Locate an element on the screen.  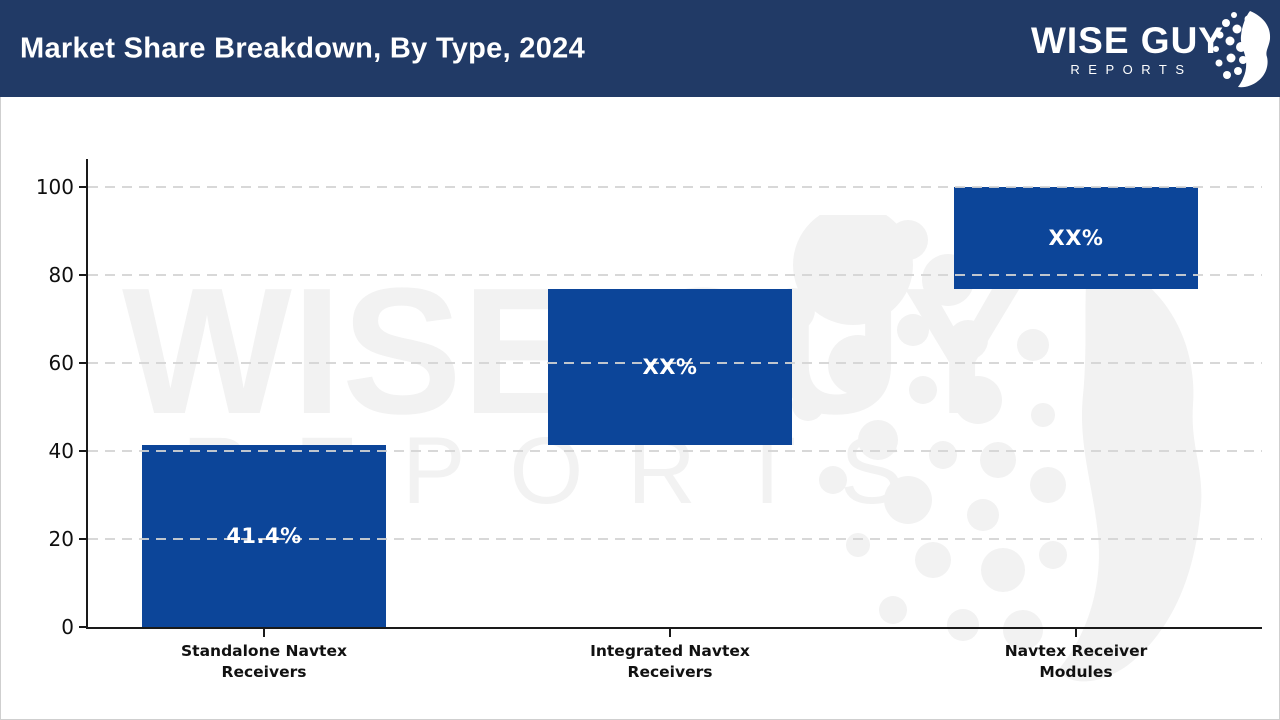
frame-edge-left is located at coordinates (0, 408).